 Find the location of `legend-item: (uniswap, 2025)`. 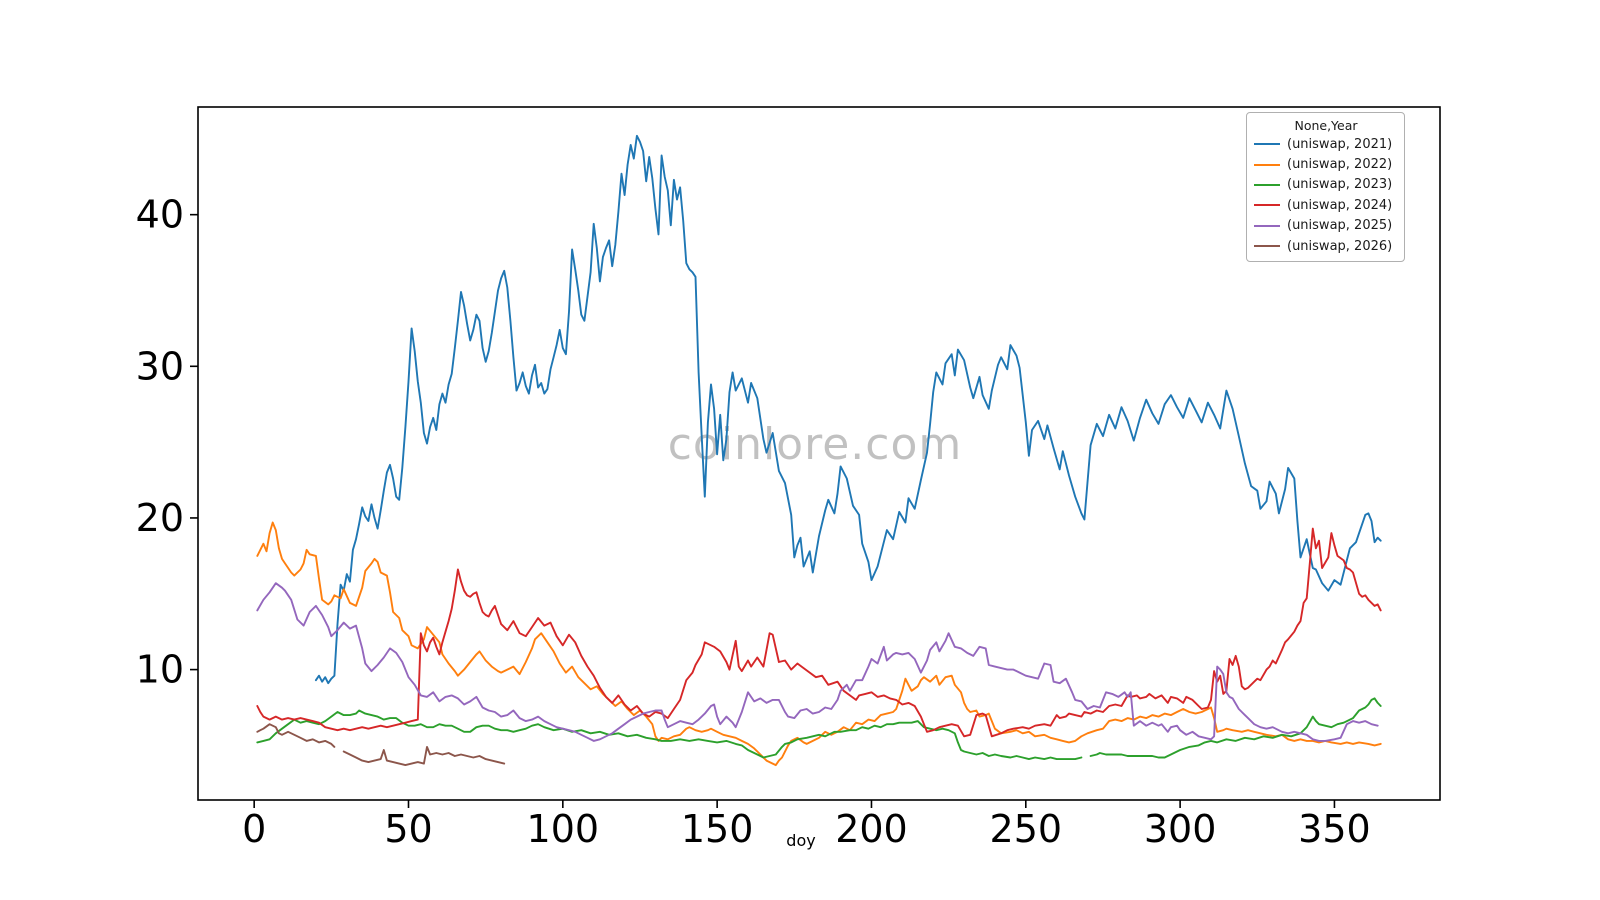

legend-item: (uniswap, 2025) is located at coordinates (1326, 226).